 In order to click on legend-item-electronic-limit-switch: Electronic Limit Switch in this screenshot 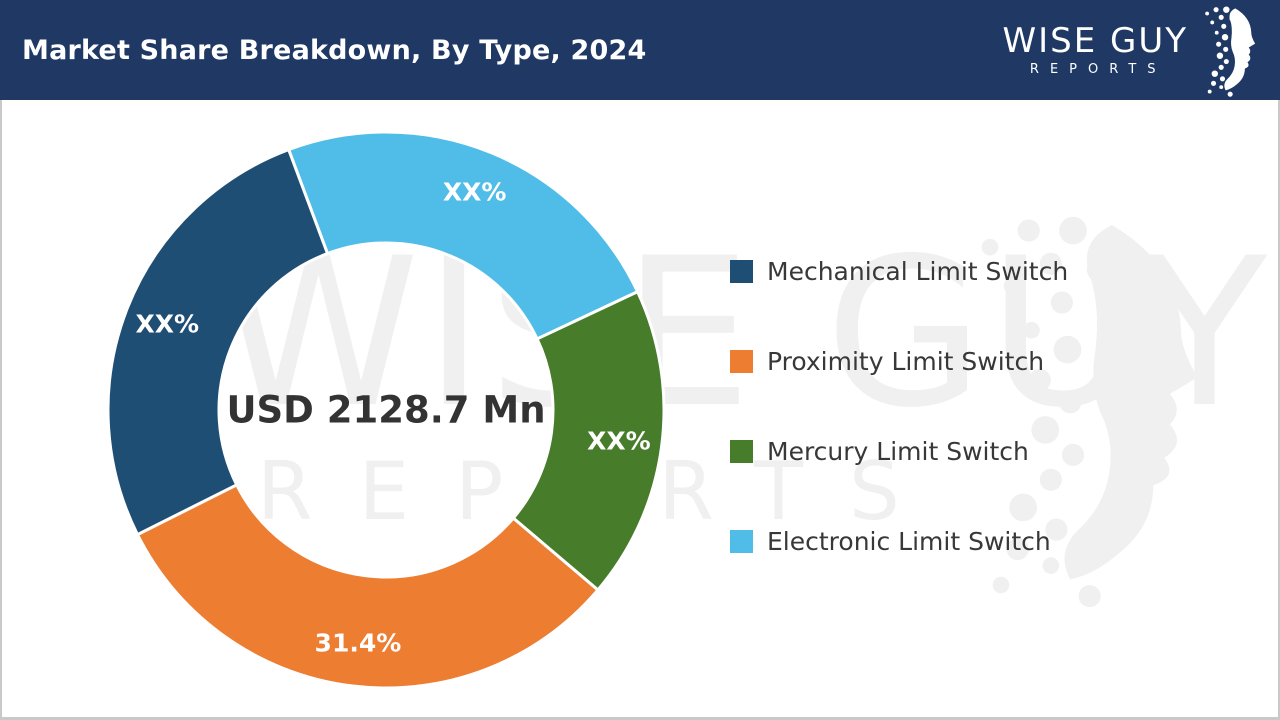, I will do `click(899, 541)`.